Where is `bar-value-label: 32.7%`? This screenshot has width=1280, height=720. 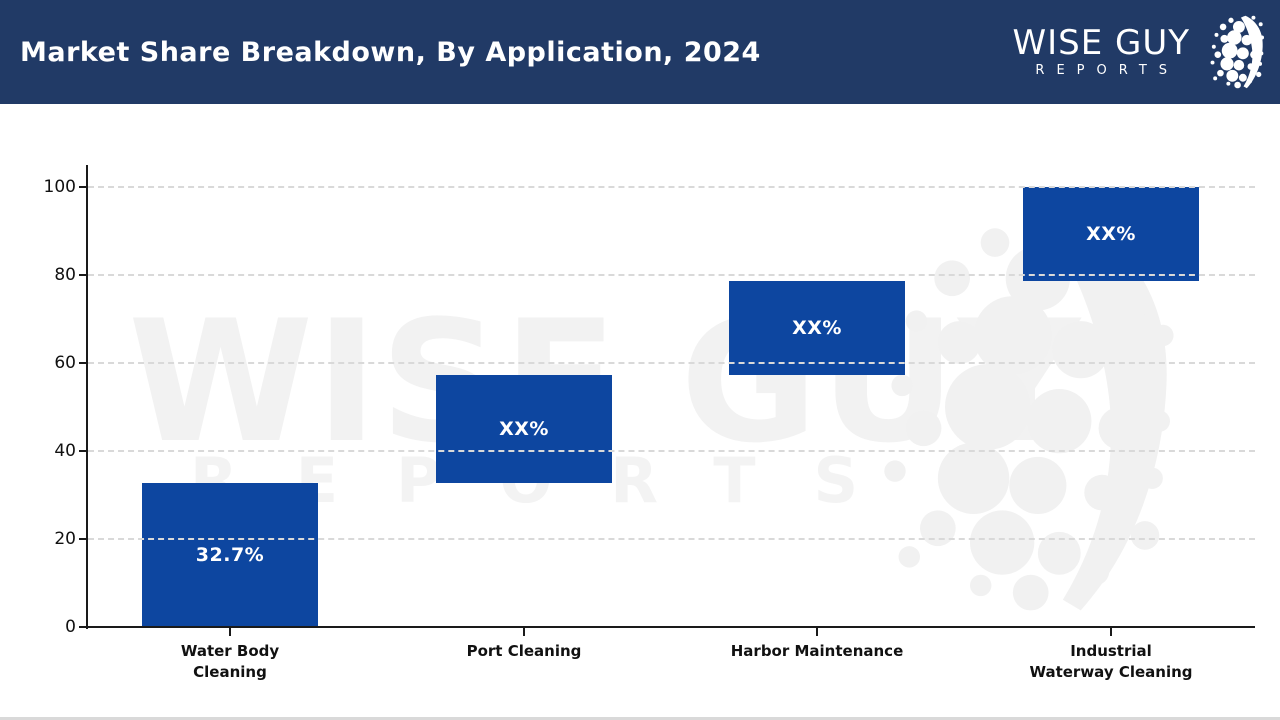
bar-value-label: 32.7% is located at coordinates (230, 555).